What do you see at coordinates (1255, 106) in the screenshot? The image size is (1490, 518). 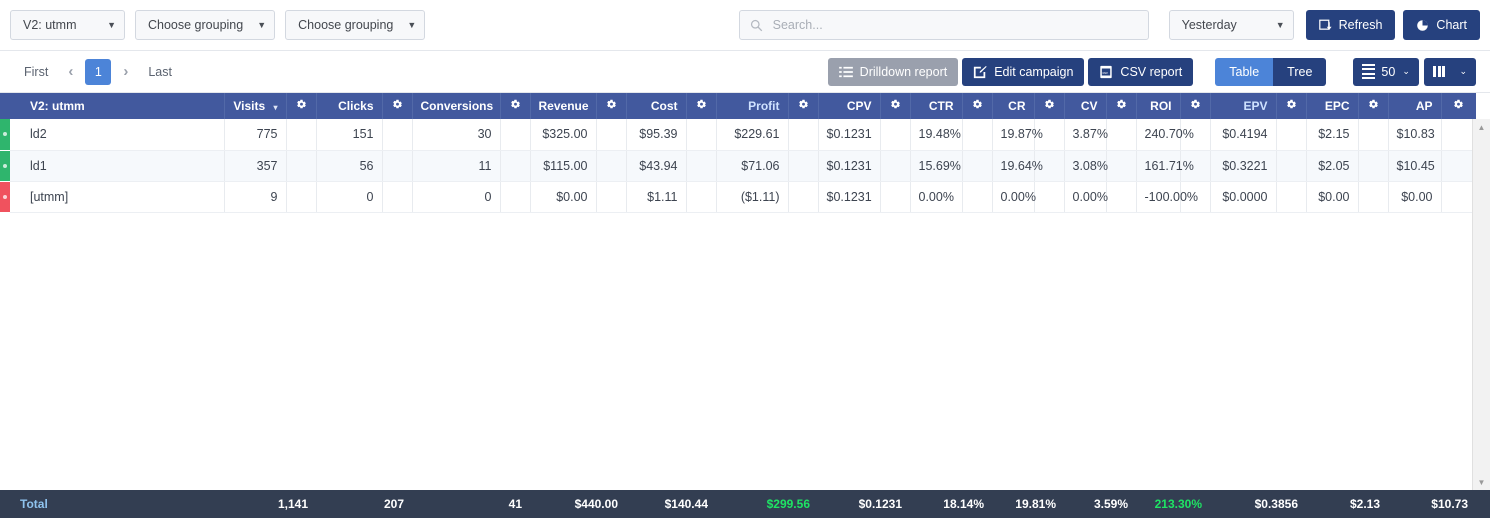 I see `column-header-epv-label: EPV` at bounding box center [1255, 106].